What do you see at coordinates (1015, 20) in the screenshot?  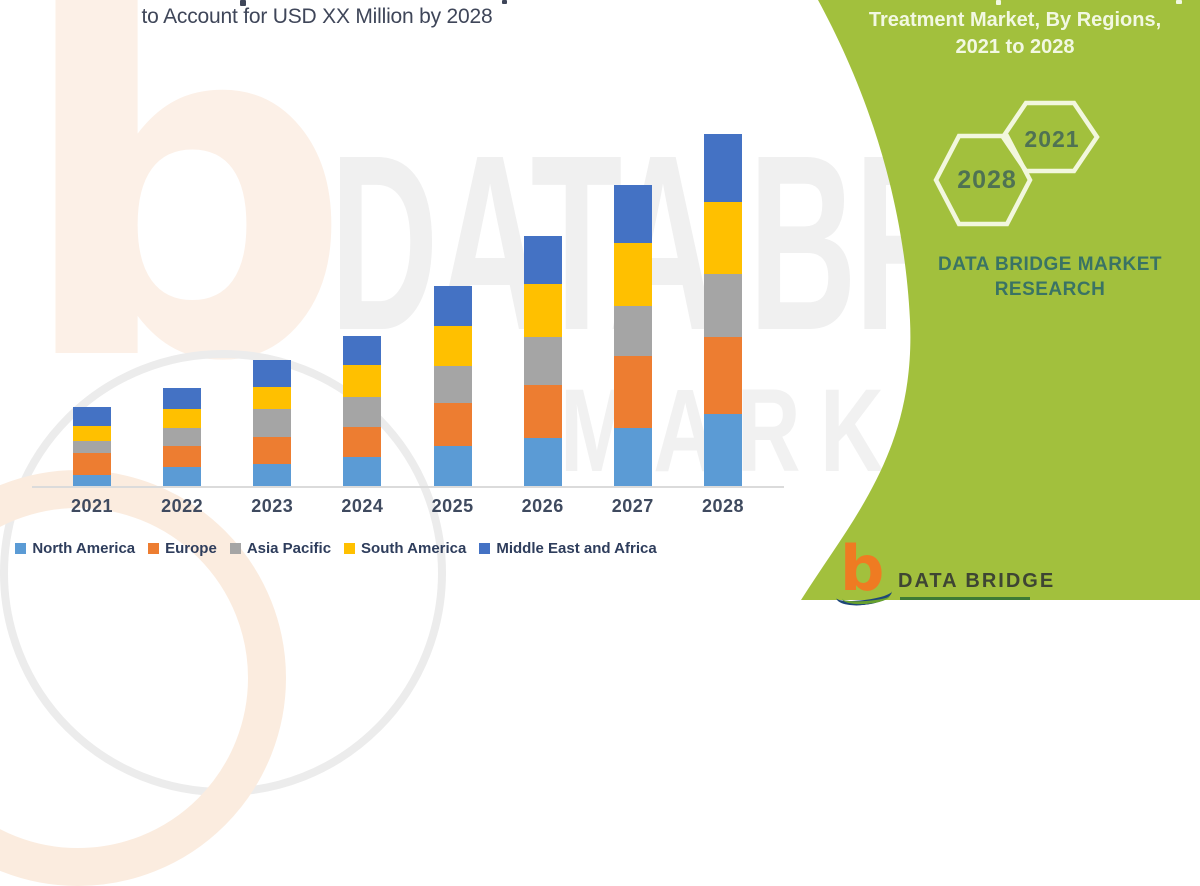 I see `side-panel-heading-line1: Treatment Market, By Regions,` at bounding box center [1015, 20].